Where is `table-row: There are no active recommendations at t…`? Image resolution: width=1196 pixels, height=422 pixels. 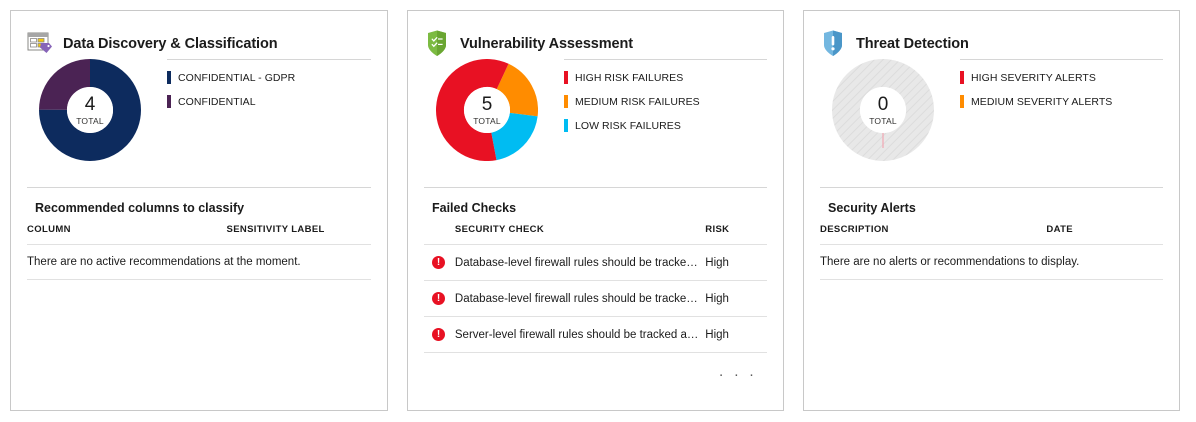
table-row: There are no active recommendations at t… is located at coordinates (199, 262).